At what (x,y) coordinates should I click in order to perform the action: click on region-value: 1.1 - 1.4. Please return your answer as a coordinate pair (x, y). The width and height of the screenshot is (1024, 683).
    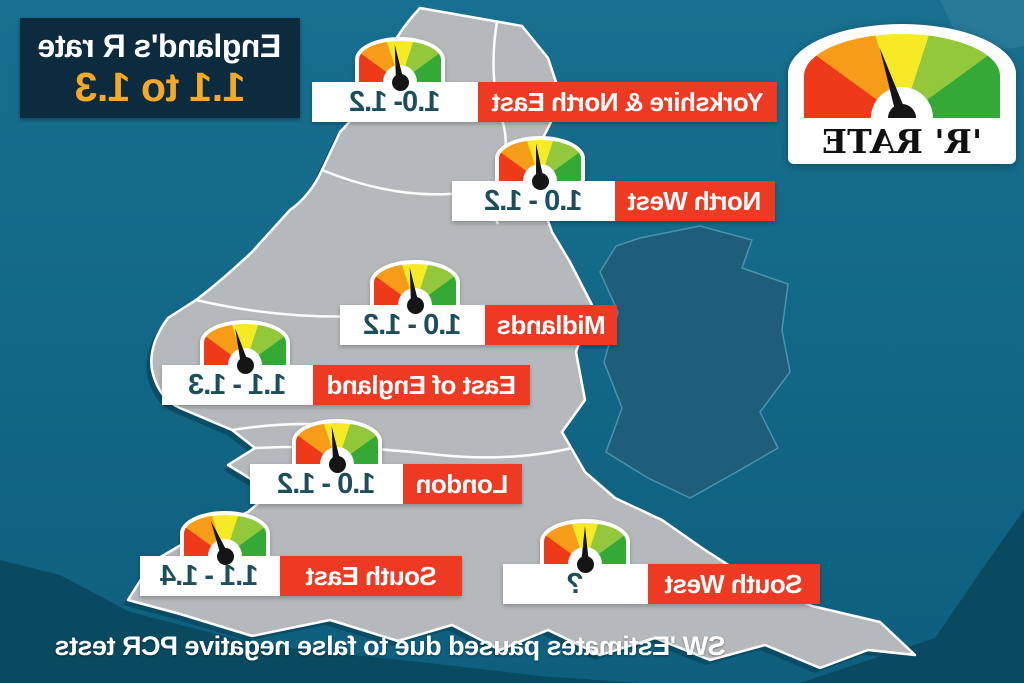
    Looking at the image, I should click on (210, 575).